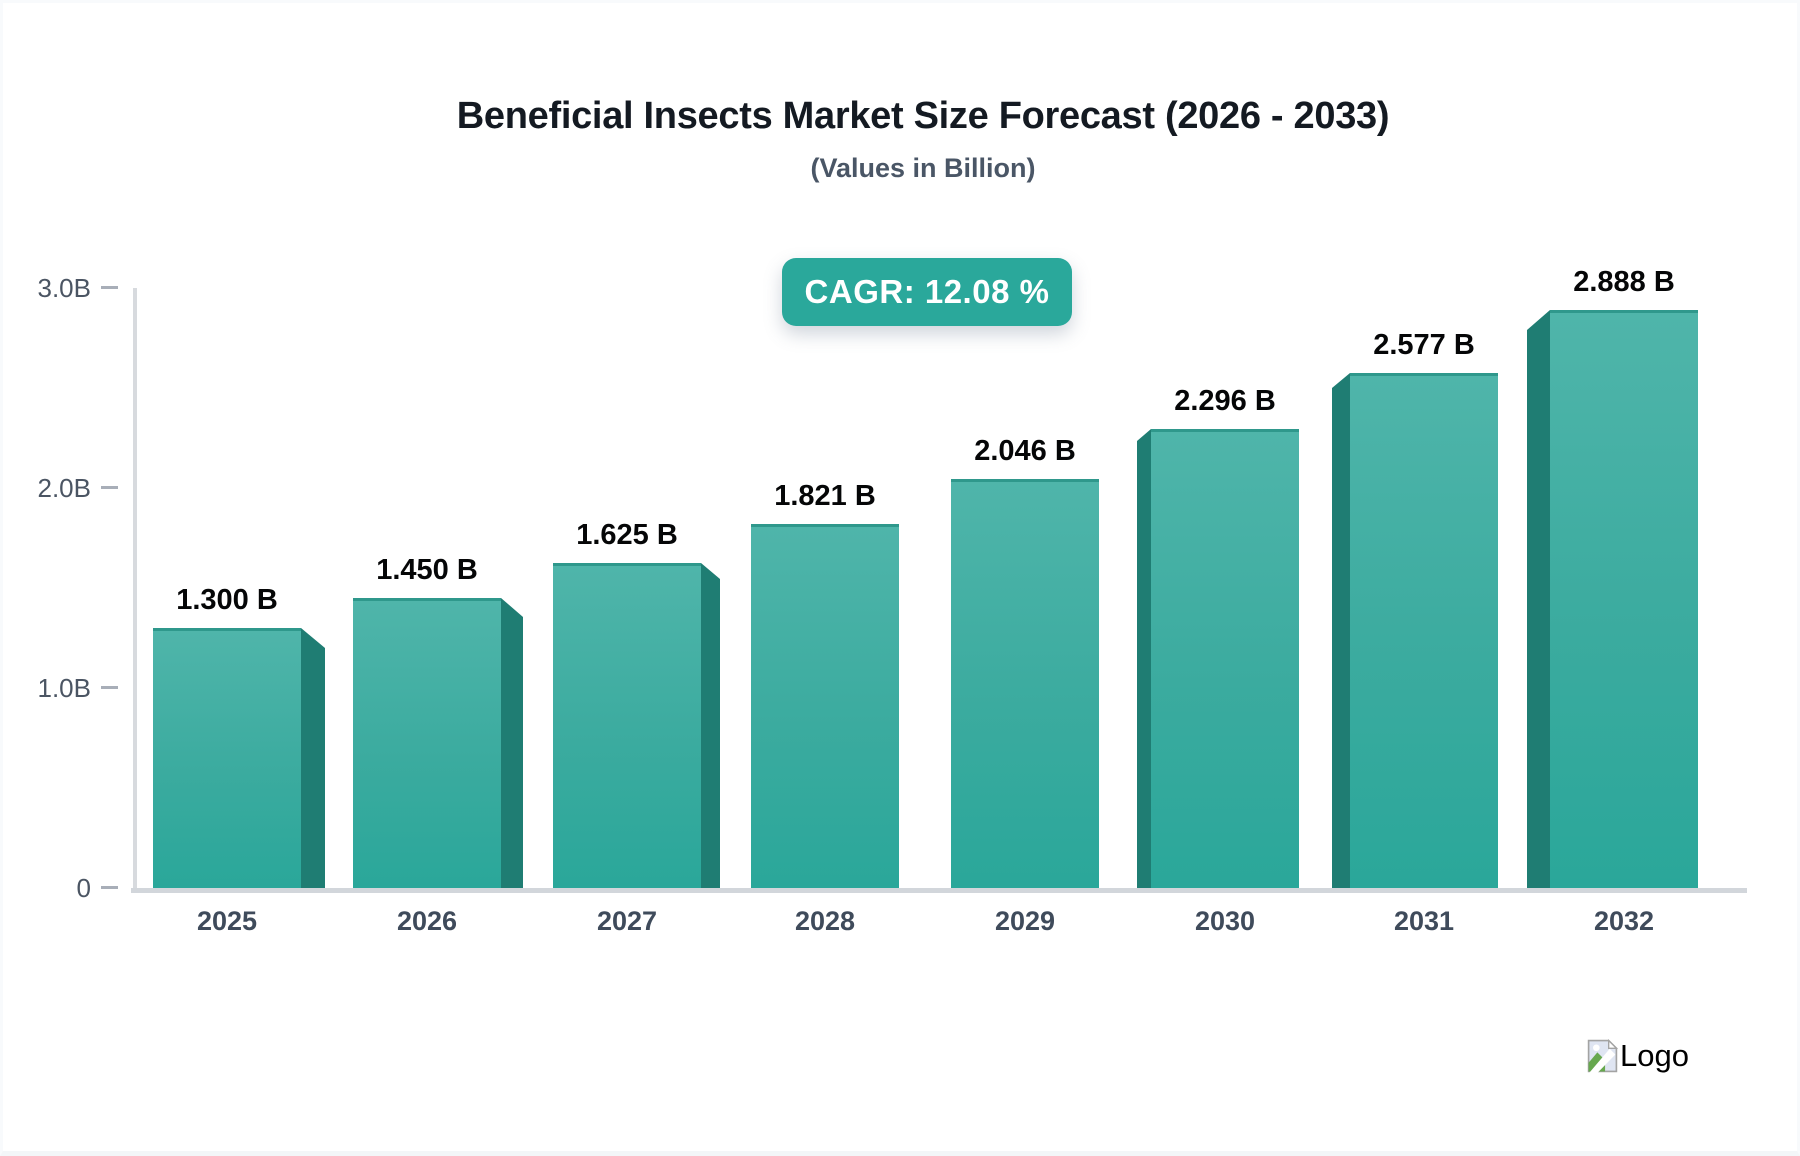  I want to click on chart-subtitle: (Values in Billion), so click(923, 168).